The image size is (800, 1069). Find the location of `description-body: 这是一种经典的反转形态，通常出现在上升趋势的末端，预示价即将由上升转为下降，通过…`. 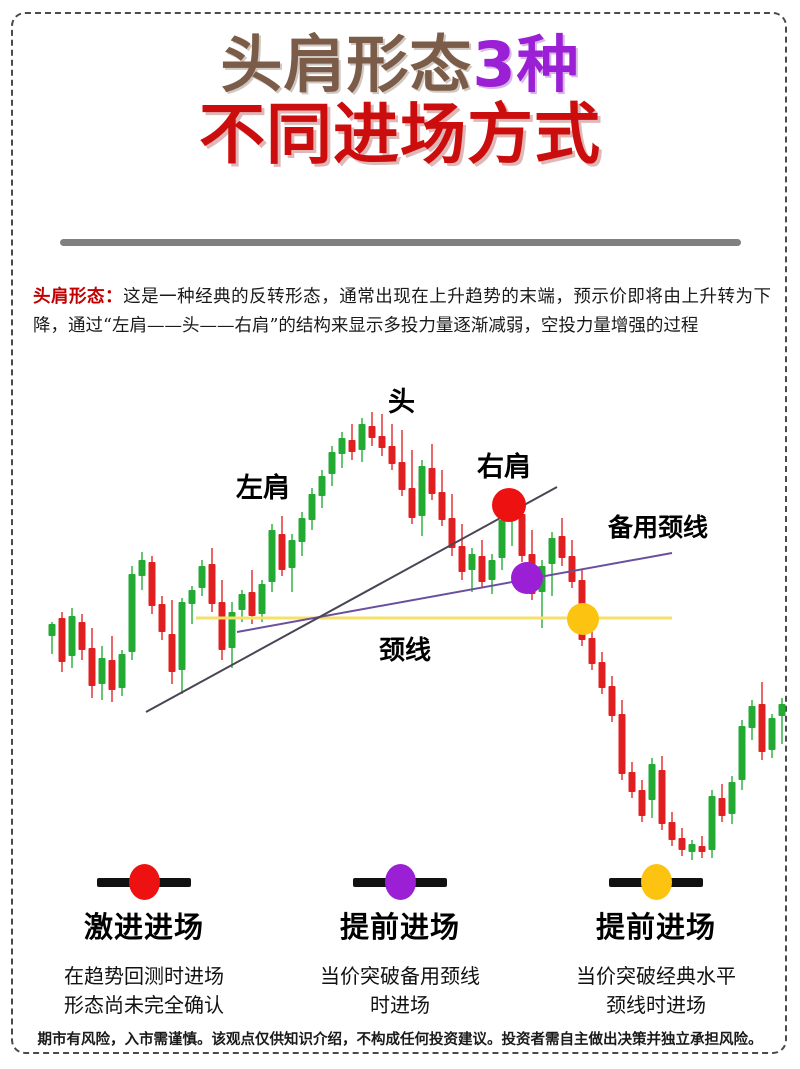

description-body: 这是一种经典的反转形态，通常出现在上升趋势的末端，预示价即将由上升转为下降，通过… is located at coordinates (402, 311).